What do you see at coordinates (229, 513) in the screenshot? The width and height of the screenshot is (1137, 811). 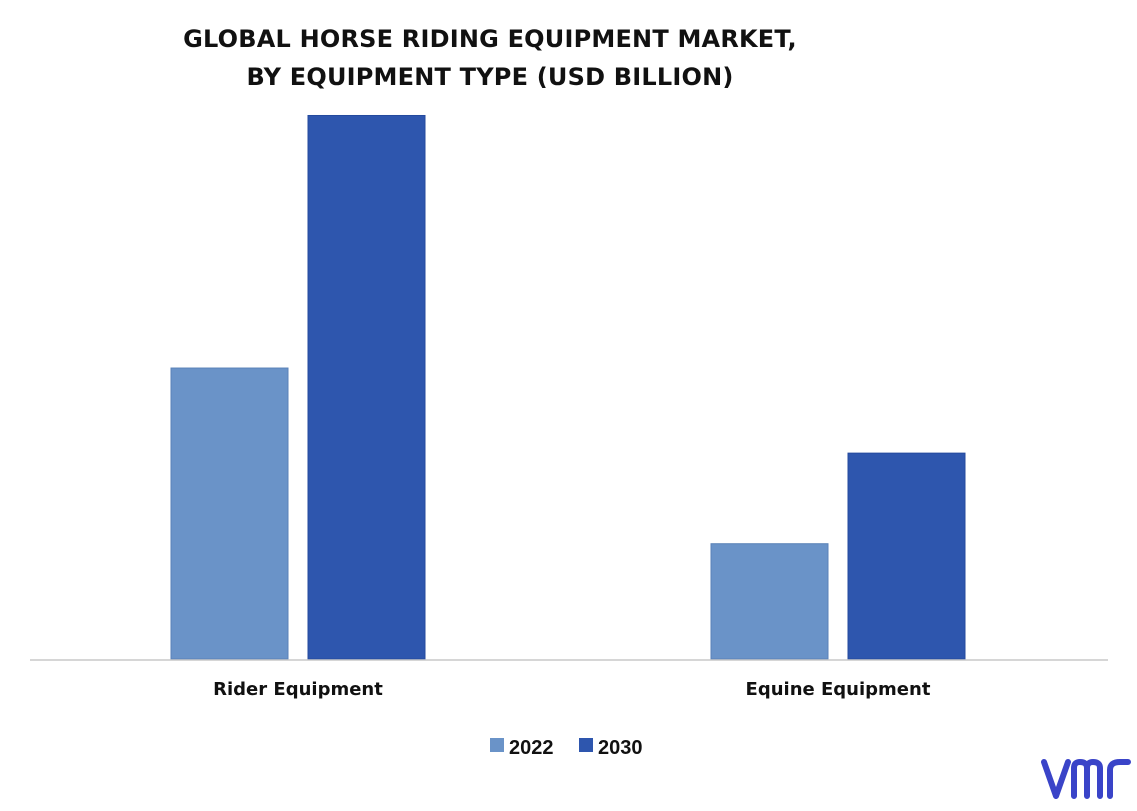 I see `bar-2022-rider-equipment` at bounding box center [229, 513].